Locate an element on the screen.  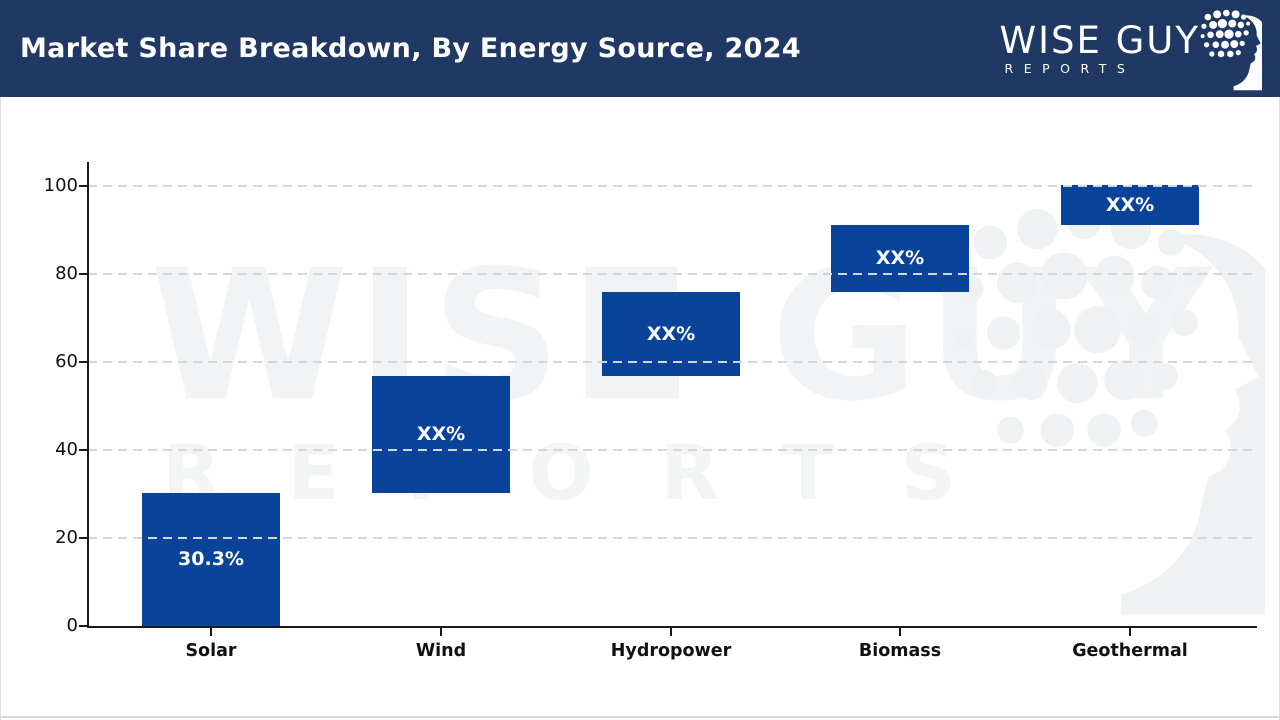
bar-geothermal is located at coordinates (1130, 205).